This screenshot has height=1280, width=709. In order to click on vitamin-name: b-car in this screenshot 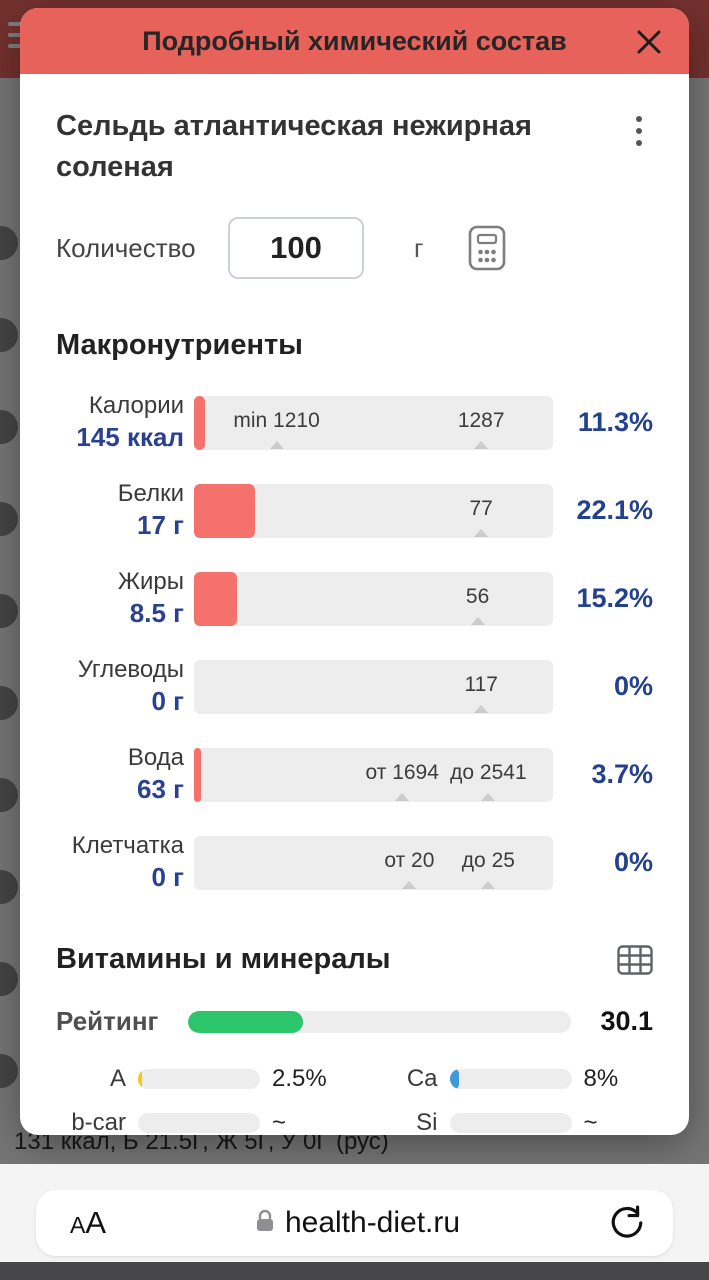, I will do `click(98, 1122)`.